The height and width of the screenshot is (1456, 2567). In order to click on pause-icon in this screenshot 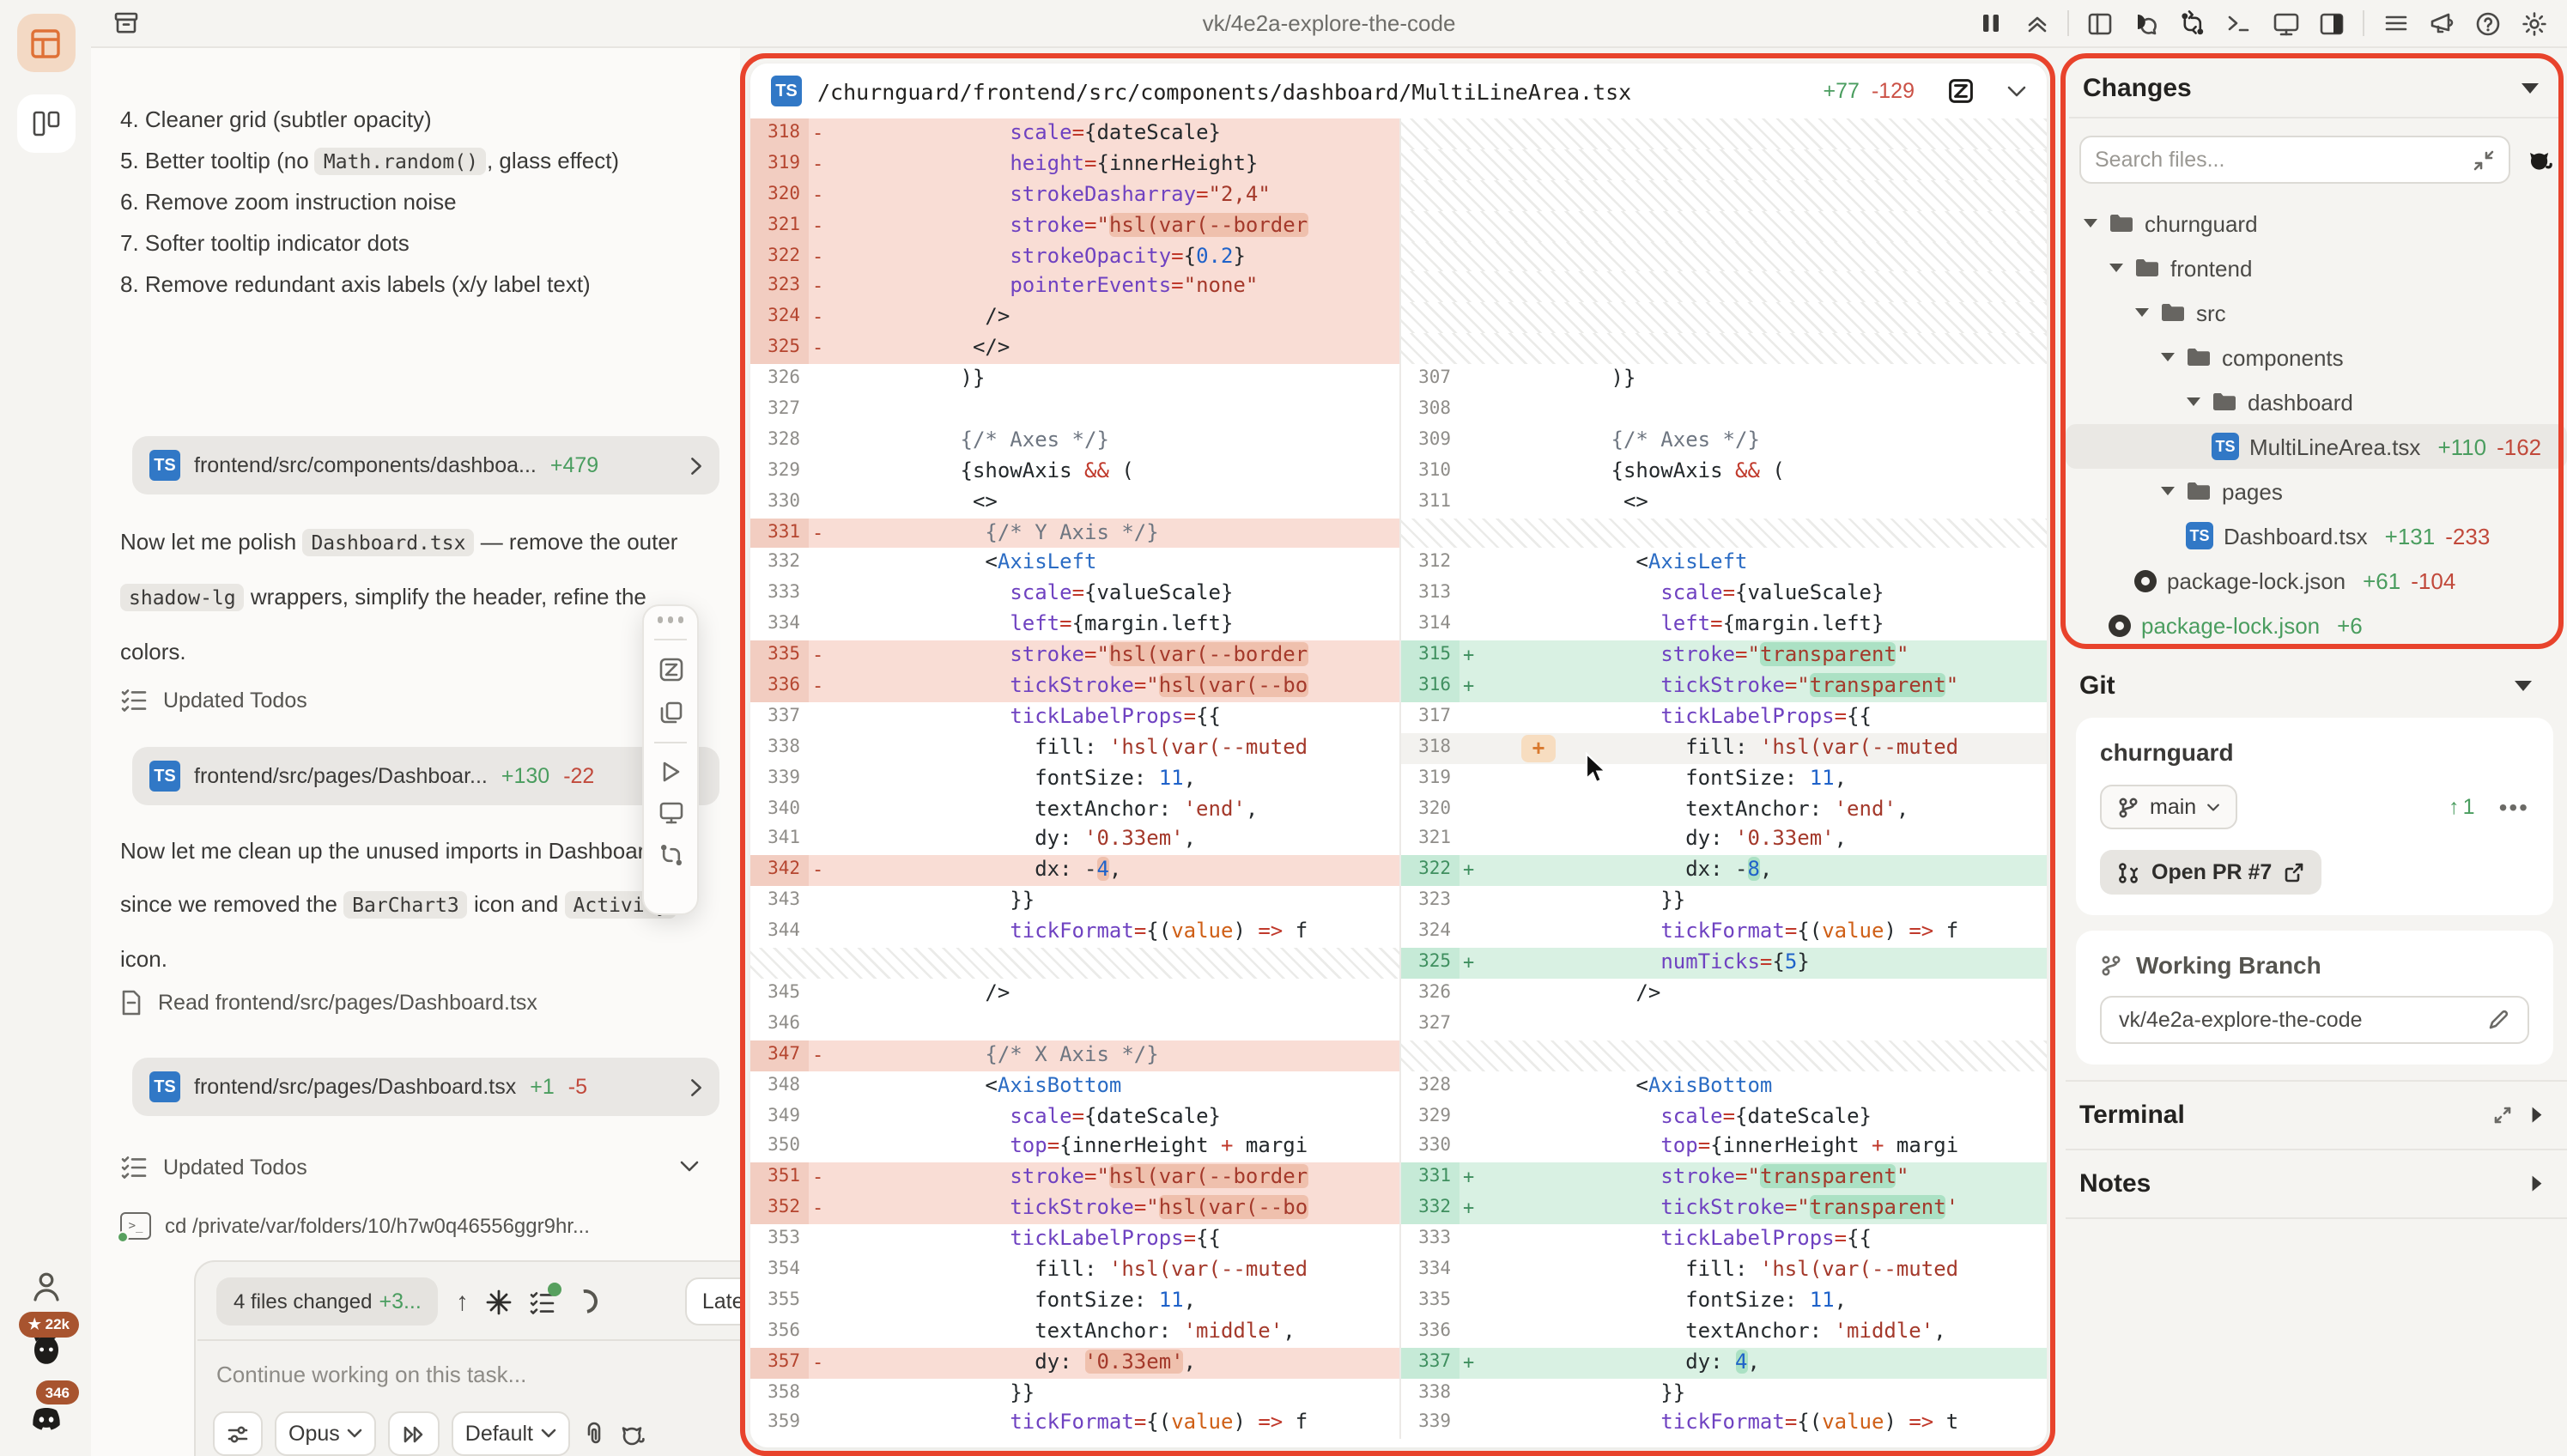, I will do `click(1990, 24)`.